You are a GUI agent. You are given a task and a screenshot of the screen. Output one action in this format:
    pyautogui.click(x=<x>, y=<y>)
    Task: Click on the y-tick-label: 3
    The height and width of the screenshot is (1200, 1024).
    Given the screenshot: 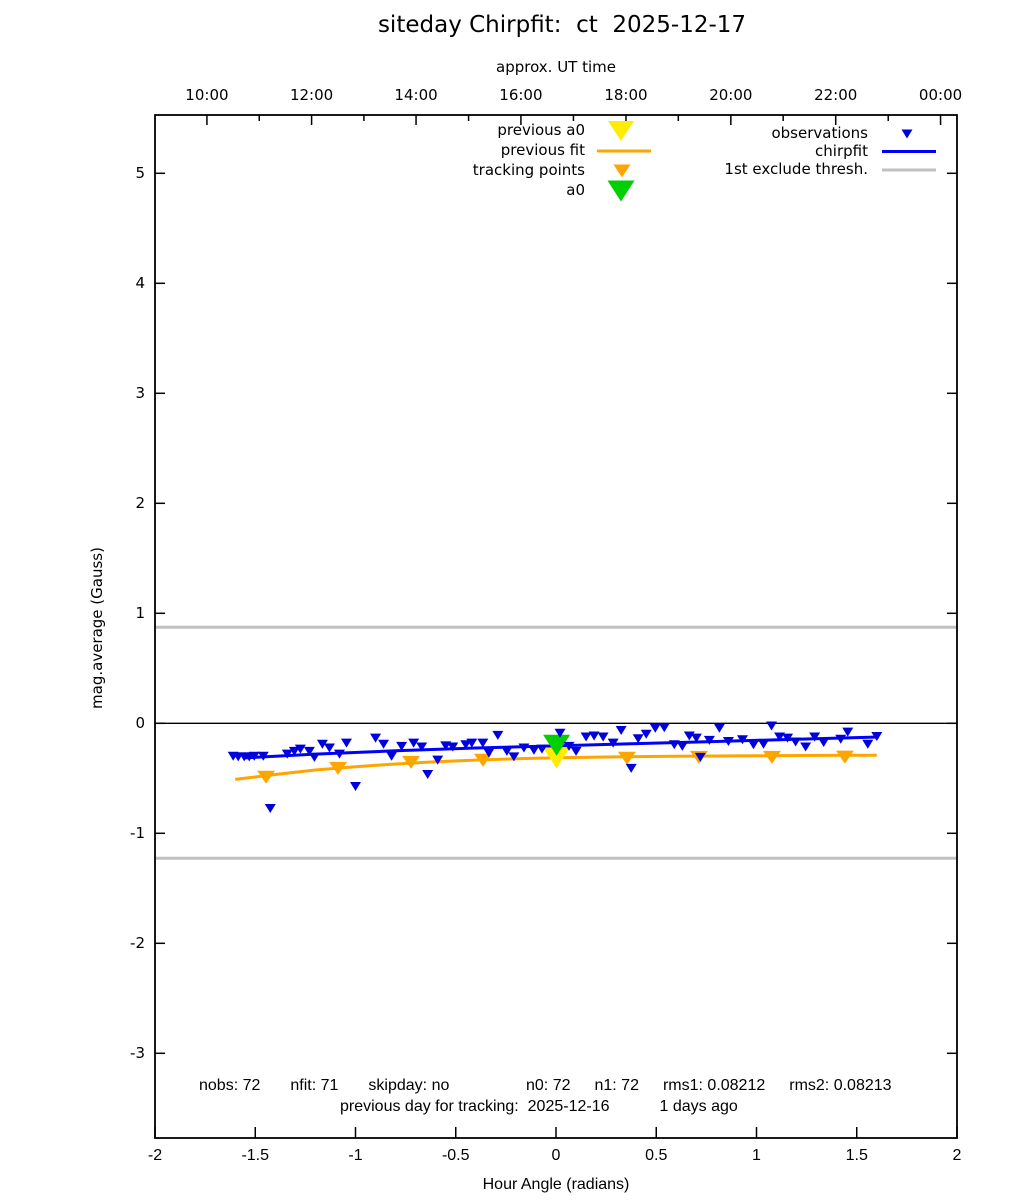 What is the action you would take?
    pyautogui.click(x=140, y=393)
    